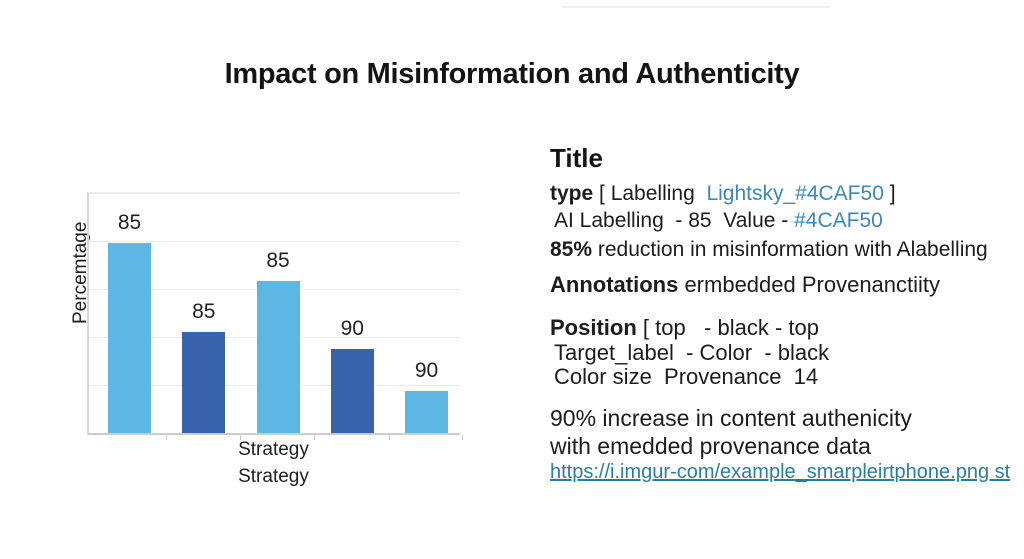  I want to click on bar-value-label-5: 90, so click(426, 370).